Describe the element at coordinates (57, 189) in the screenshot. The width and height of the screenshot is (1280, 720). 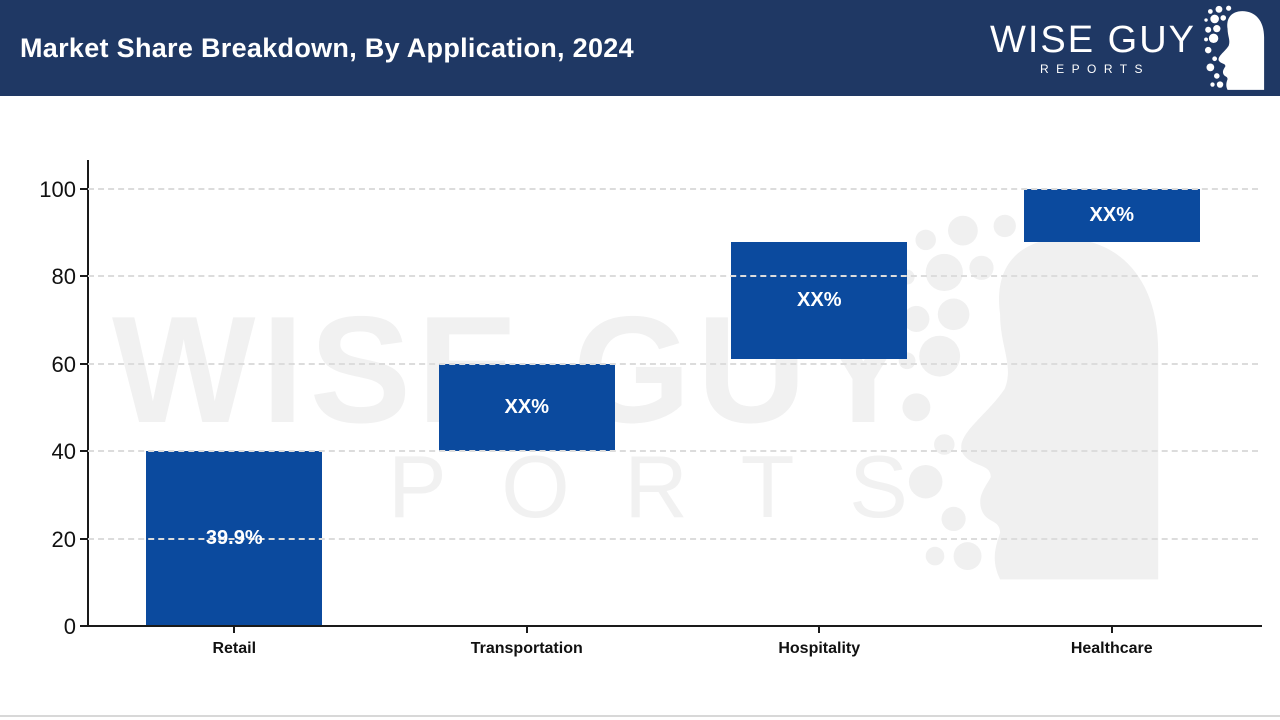
I see `y-tick-label: 100` at that location.